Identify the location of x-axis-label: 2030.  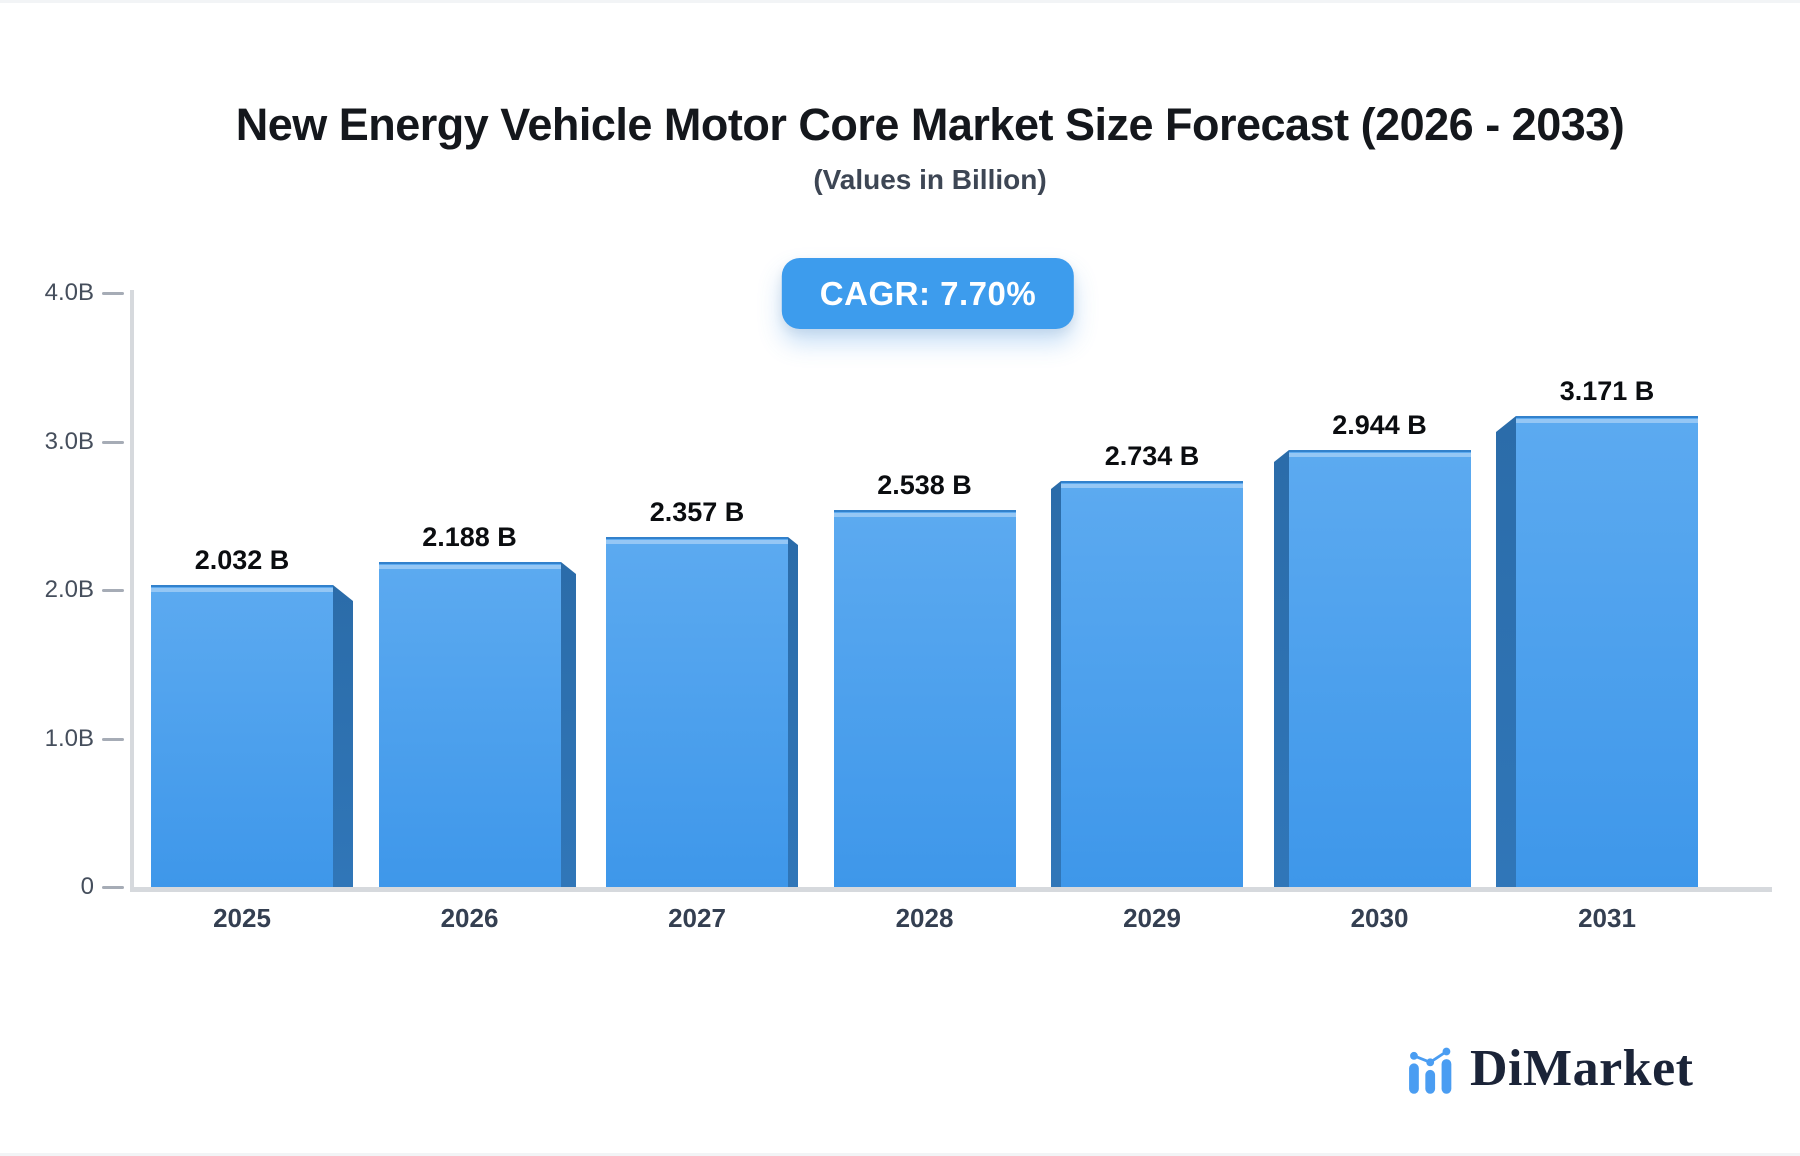
(1379, 918).